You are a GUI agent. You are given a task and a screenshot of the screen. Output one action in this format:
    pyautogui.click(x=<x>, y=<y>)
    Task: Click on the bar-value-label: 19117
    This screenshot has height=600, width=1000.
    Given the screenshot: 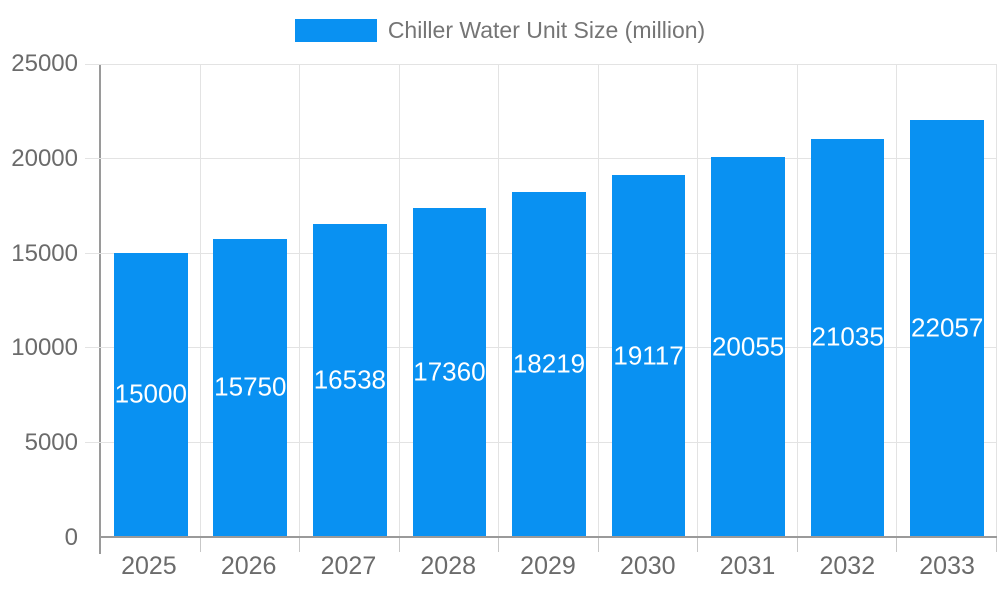 What is the action you would take?
    pyautogui.click(x=648, y=355)
    